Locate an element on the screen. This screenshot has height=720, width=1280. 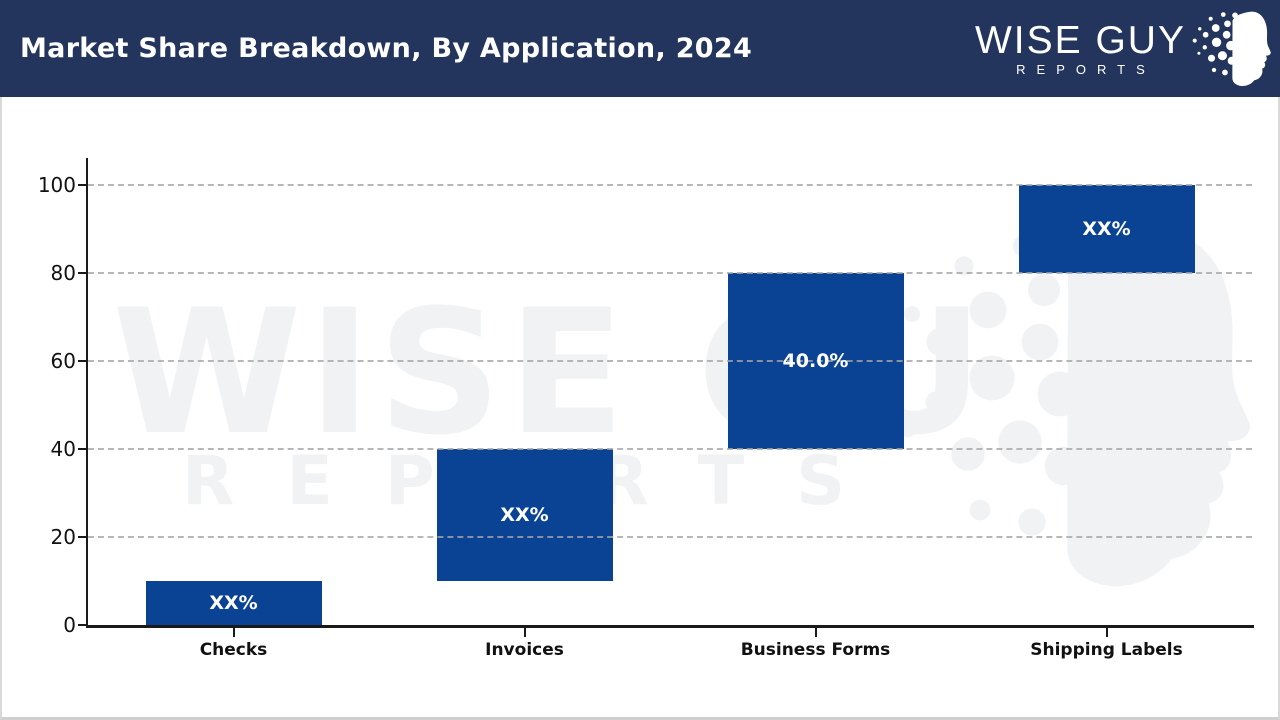
x-axis-line is located at coordinates (670, 626).